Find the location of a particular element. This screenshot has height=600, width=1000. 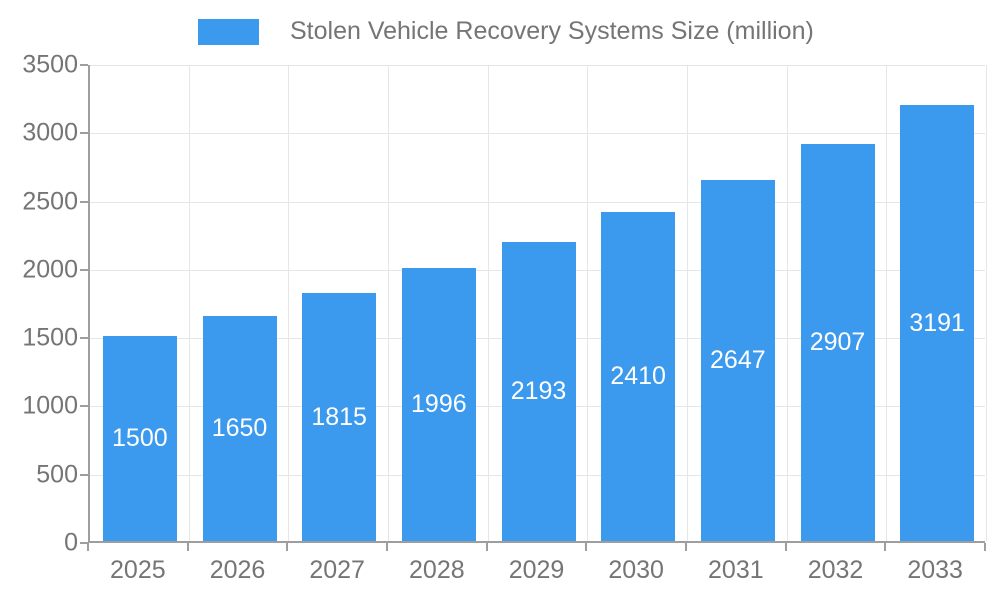

bar-2030: 2410 is located at coordinates (638, 376).